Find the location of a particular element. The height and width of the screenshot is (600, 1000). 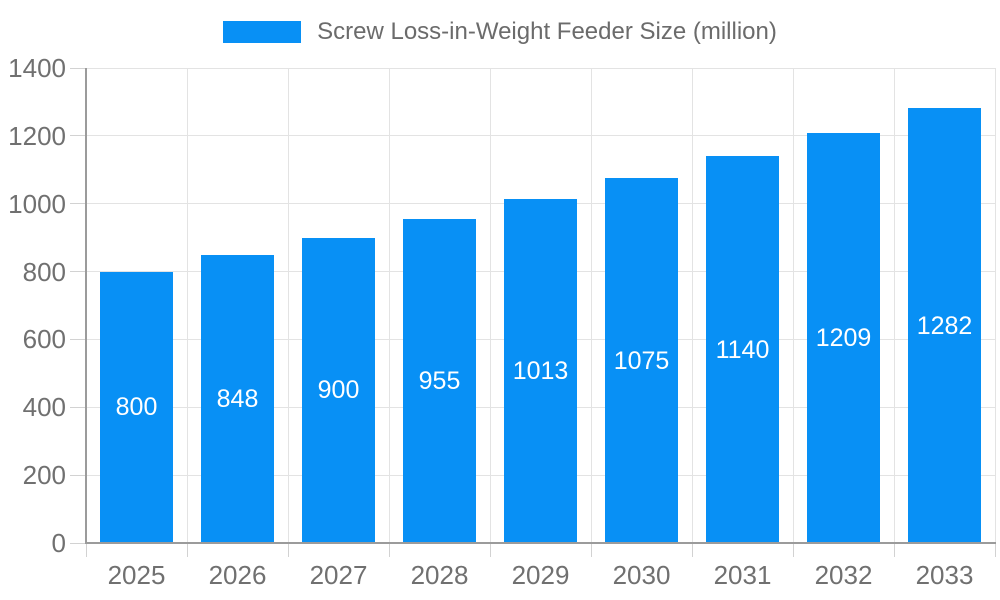

bar-2031 is located at coordinates (742, 349).